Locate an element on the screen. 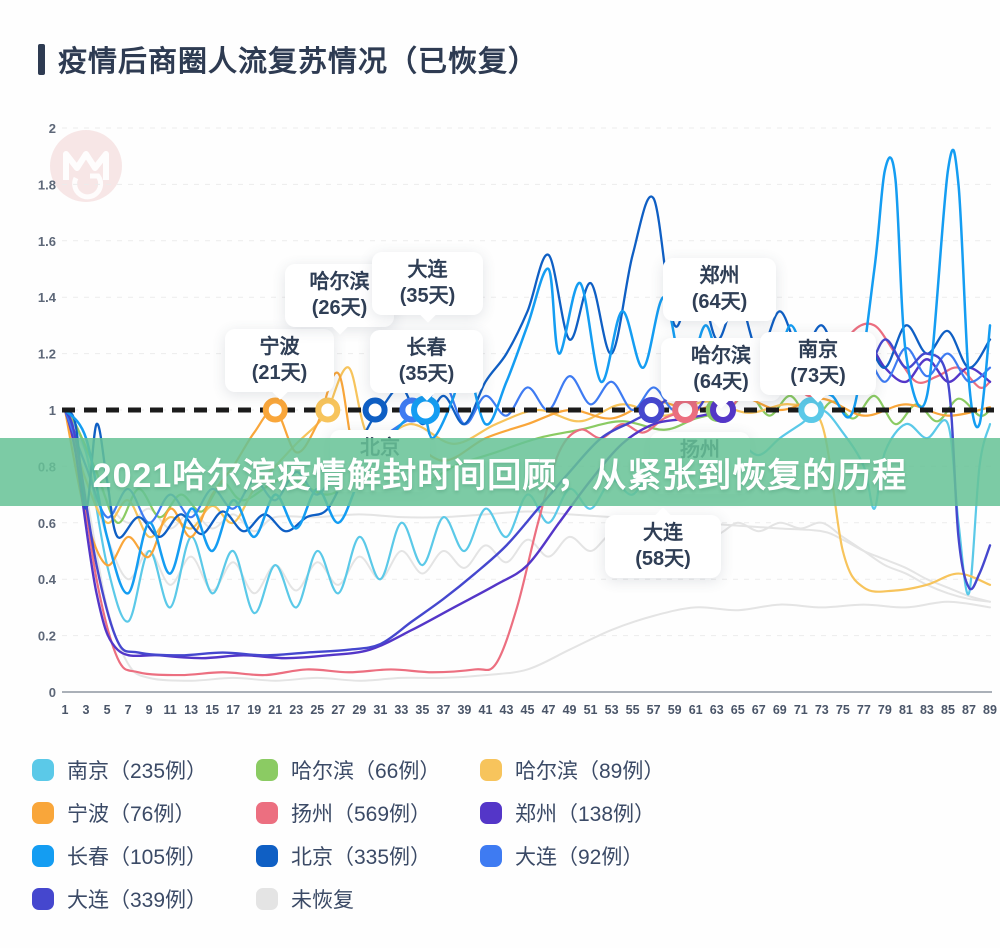  x-axis-label: 77 is located at coordinates (864, 710).